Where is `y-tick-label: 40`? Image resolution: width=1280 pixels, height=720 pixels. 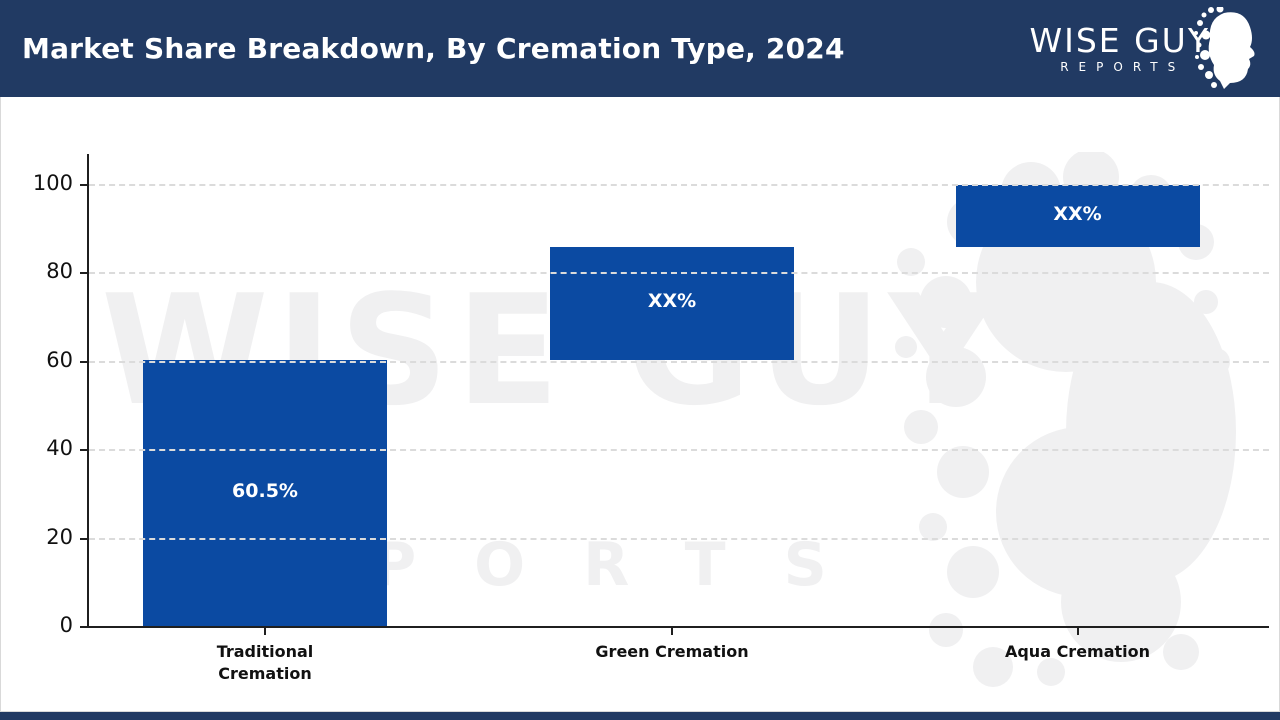
y-tick-label: 40 is located at coordinates (59, 448).